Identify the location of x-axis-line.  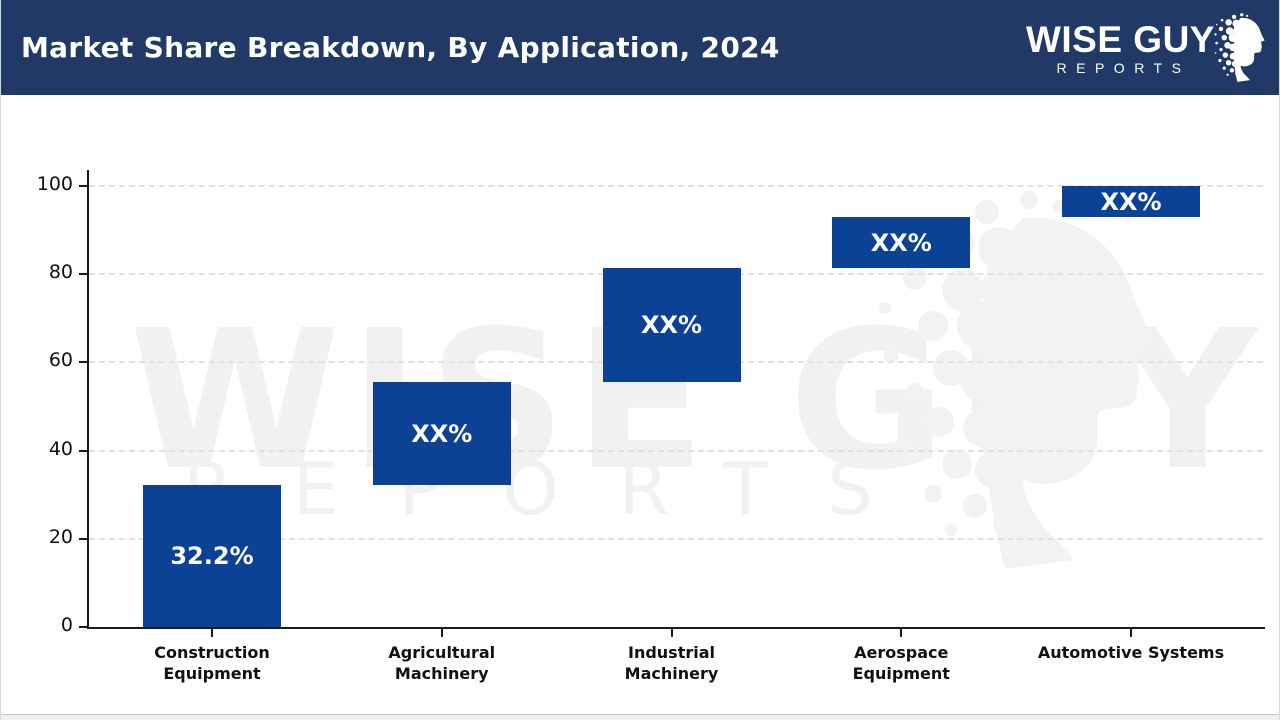
(676, 628).